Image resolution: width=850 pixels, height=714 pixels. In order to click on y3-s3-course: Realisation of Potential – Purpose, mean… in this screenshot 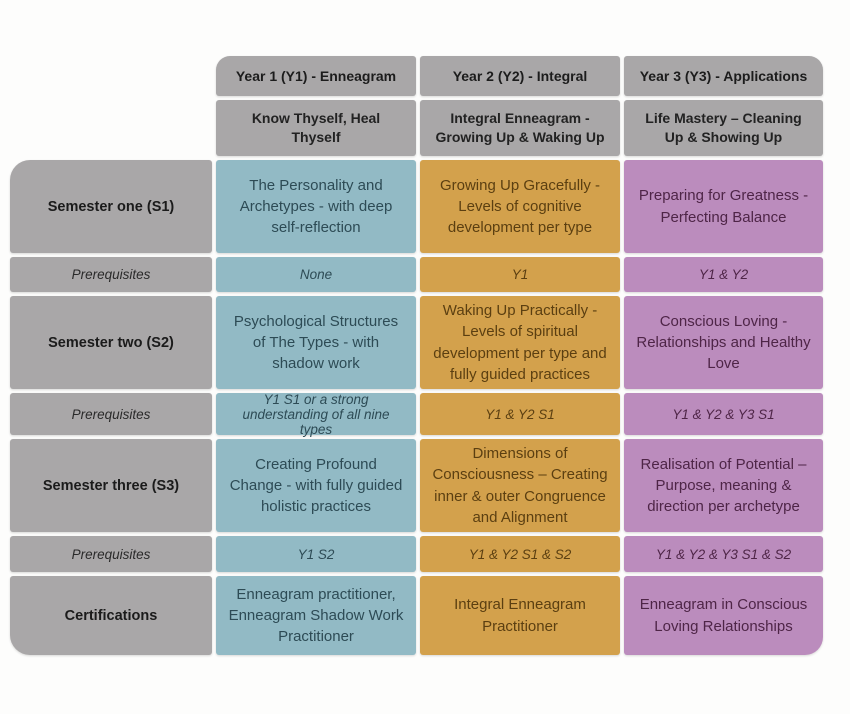, I will do `click(723, 485)`.